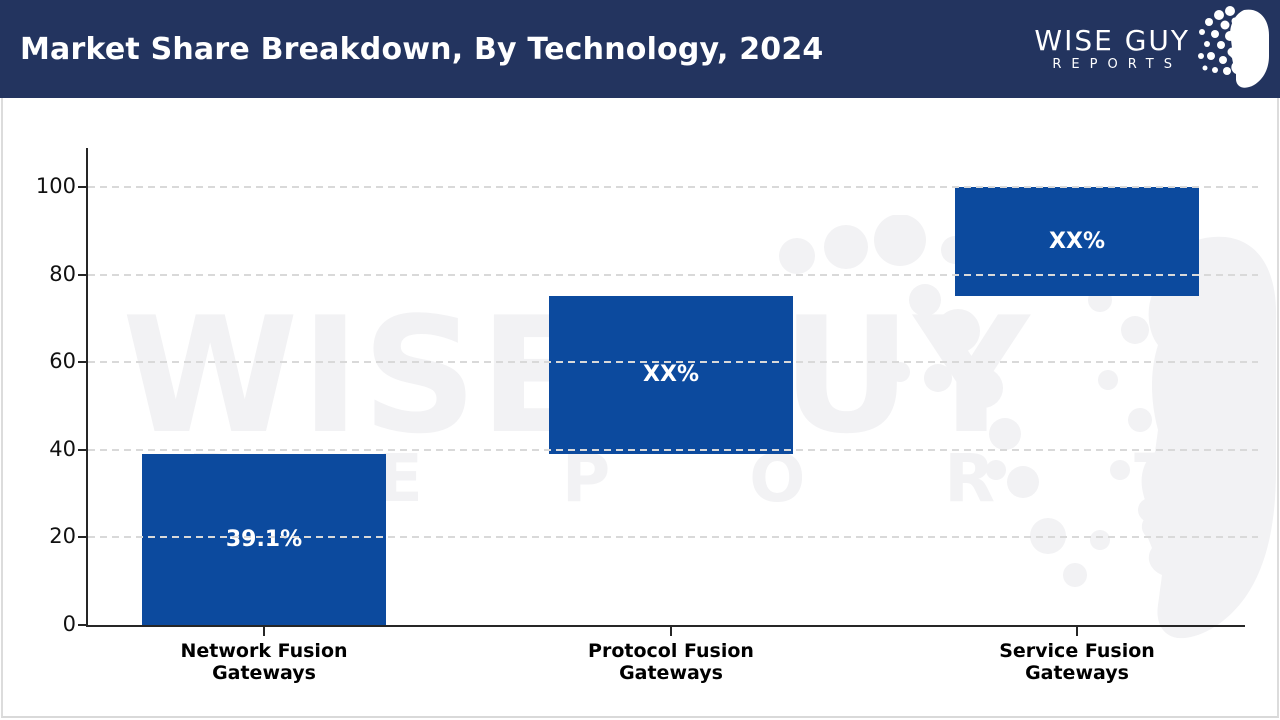 The image size is (1280, 720). I want to click on y-tick-label-100: 100, so click(55, 186).